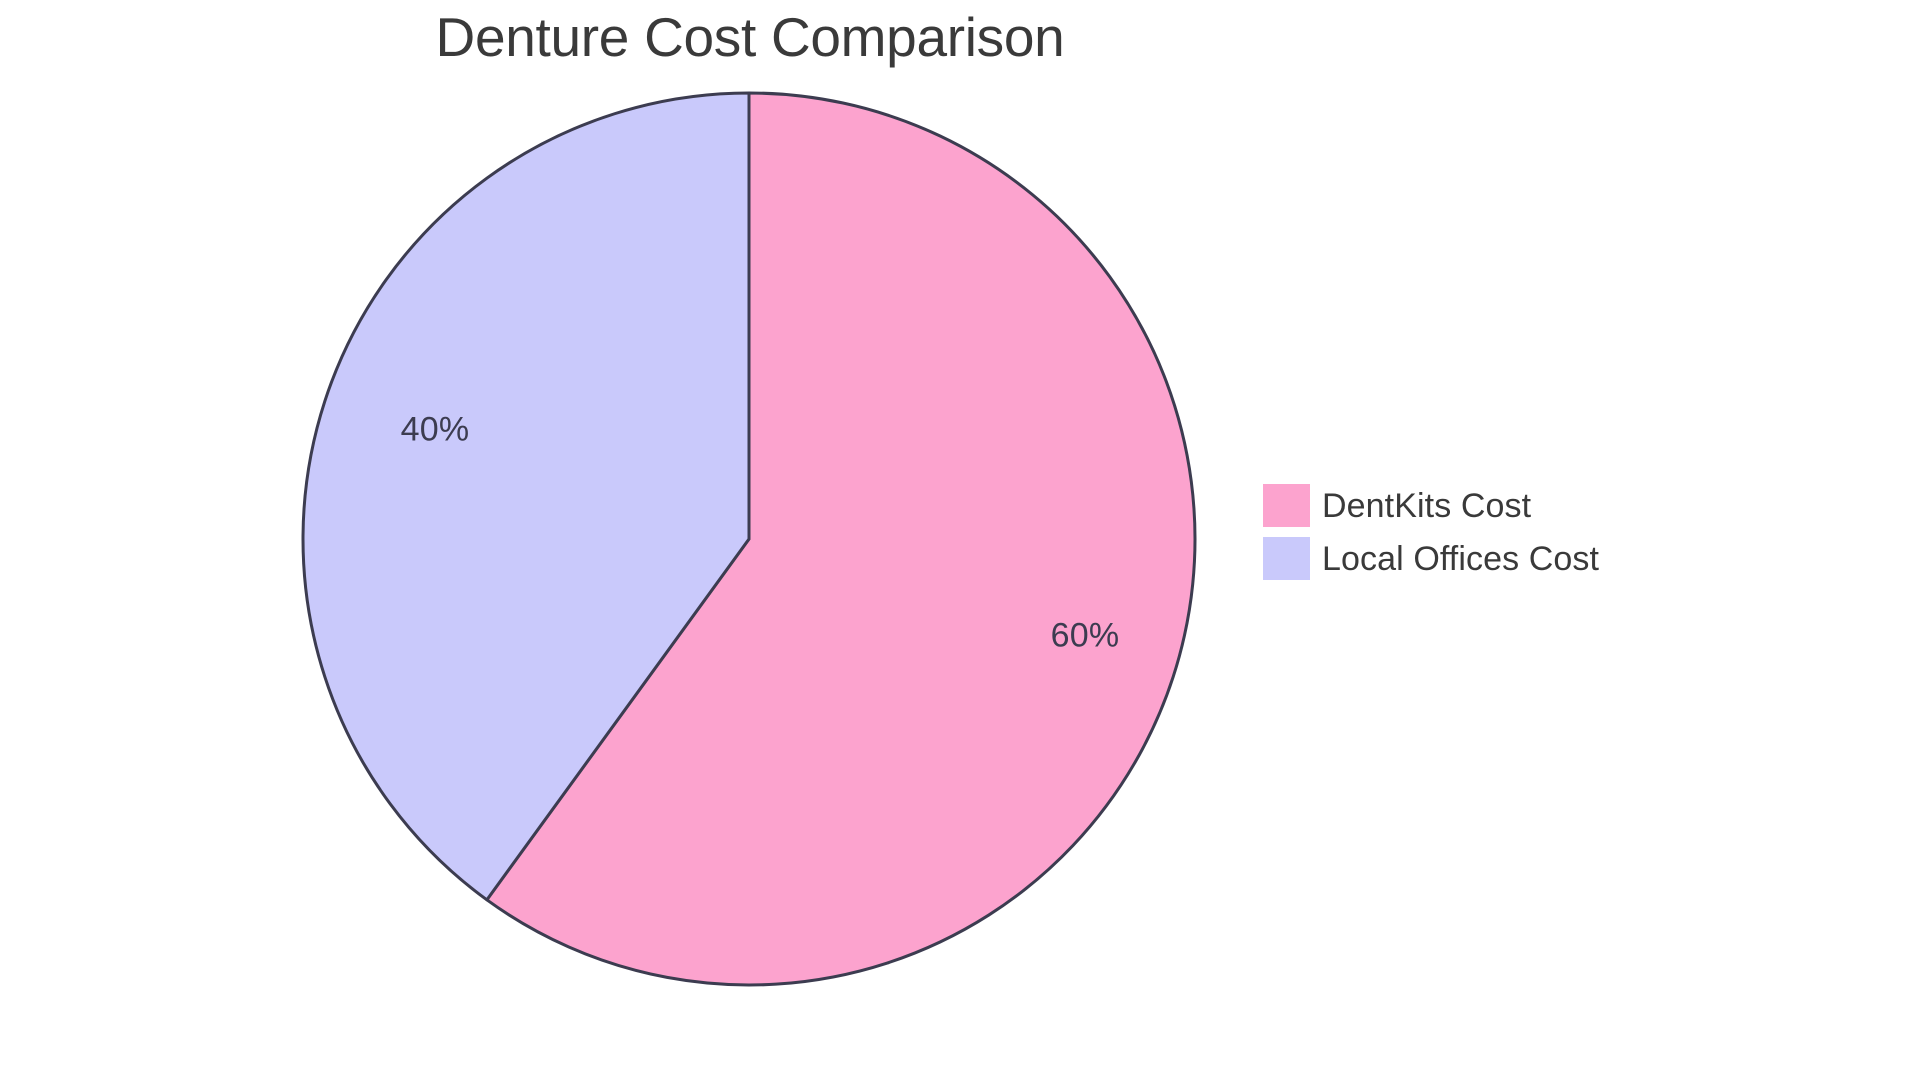  I want to click on legend-label-local-offices-cost: Local Offices Cost, so click(1461, 558).